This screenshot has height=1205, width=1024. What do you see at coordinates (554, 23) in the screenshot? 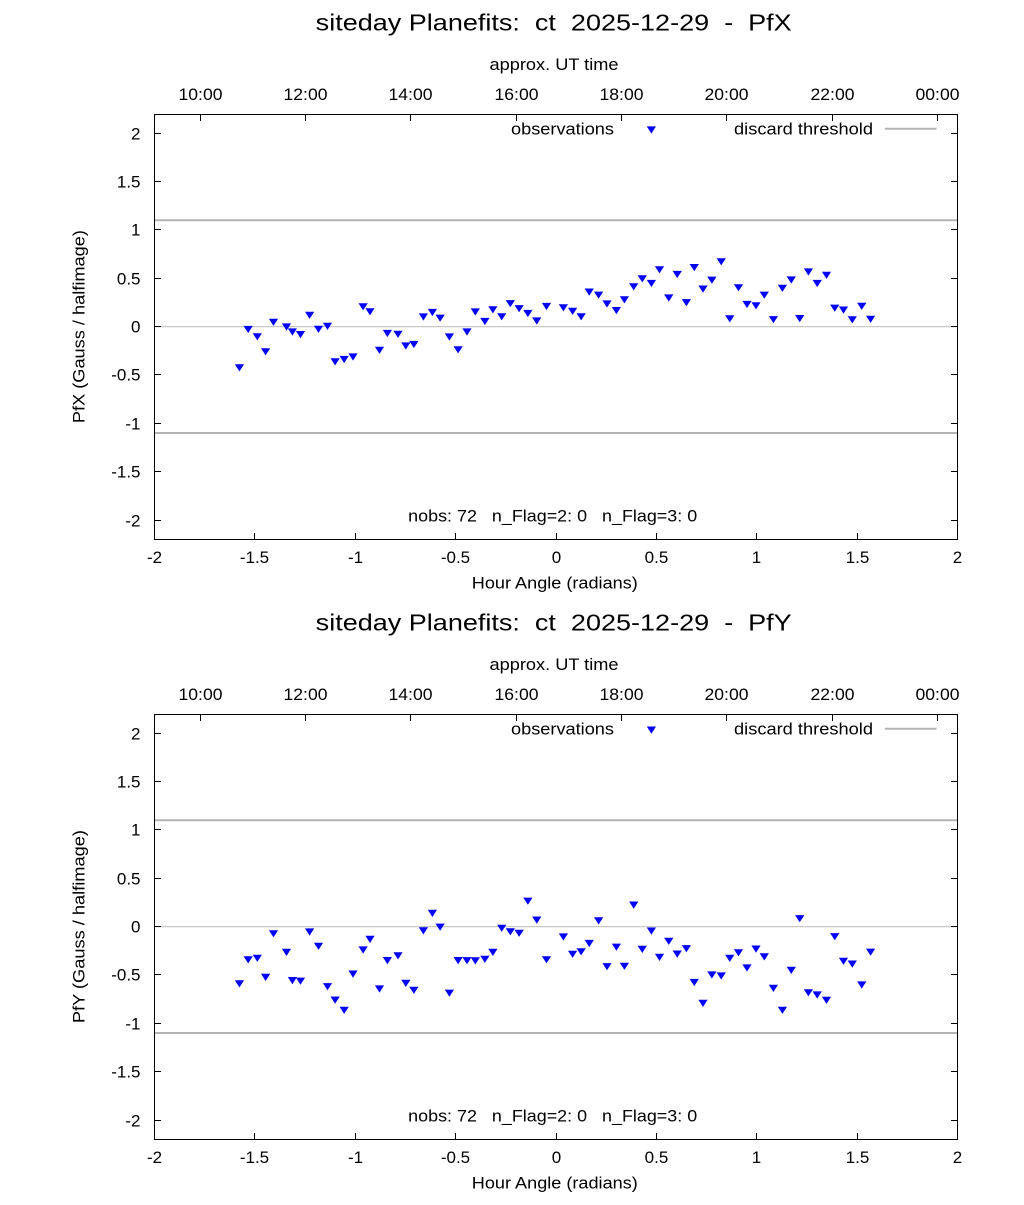
I see `svg-text:siteday Planefits: ct 2025-1: siteday Planefits: ct 2025-12-29 - PfX` at bounding box center [554, 23].